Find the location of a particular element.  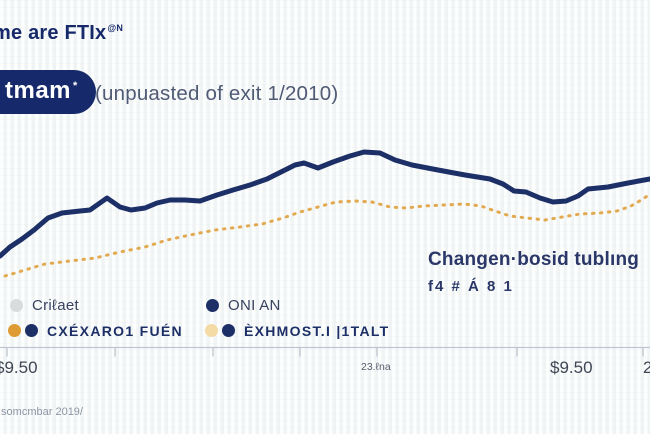

annotation-line1: Changen·bosid tublıng is located at coordinates (534, 259).